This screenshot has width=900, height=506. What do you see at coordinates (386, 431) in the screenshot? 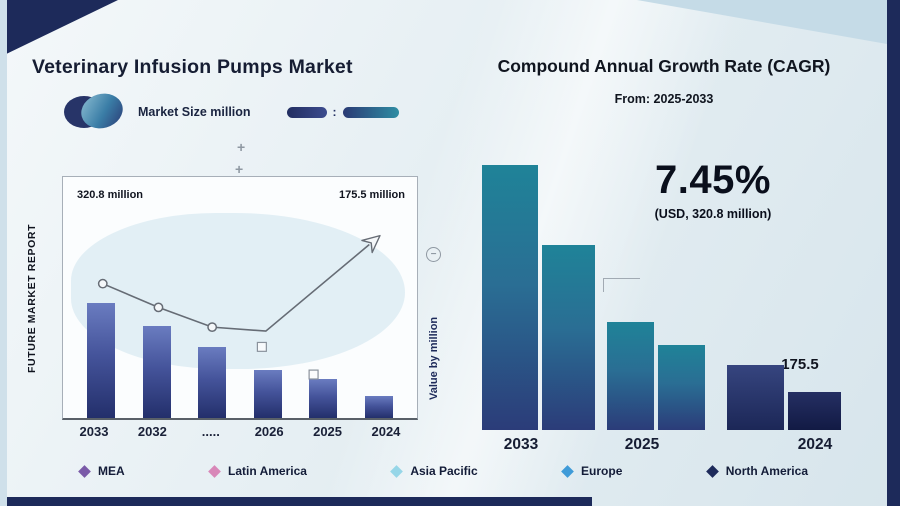
I see `left-x-label: 2024` at bounding box center [386, 431].